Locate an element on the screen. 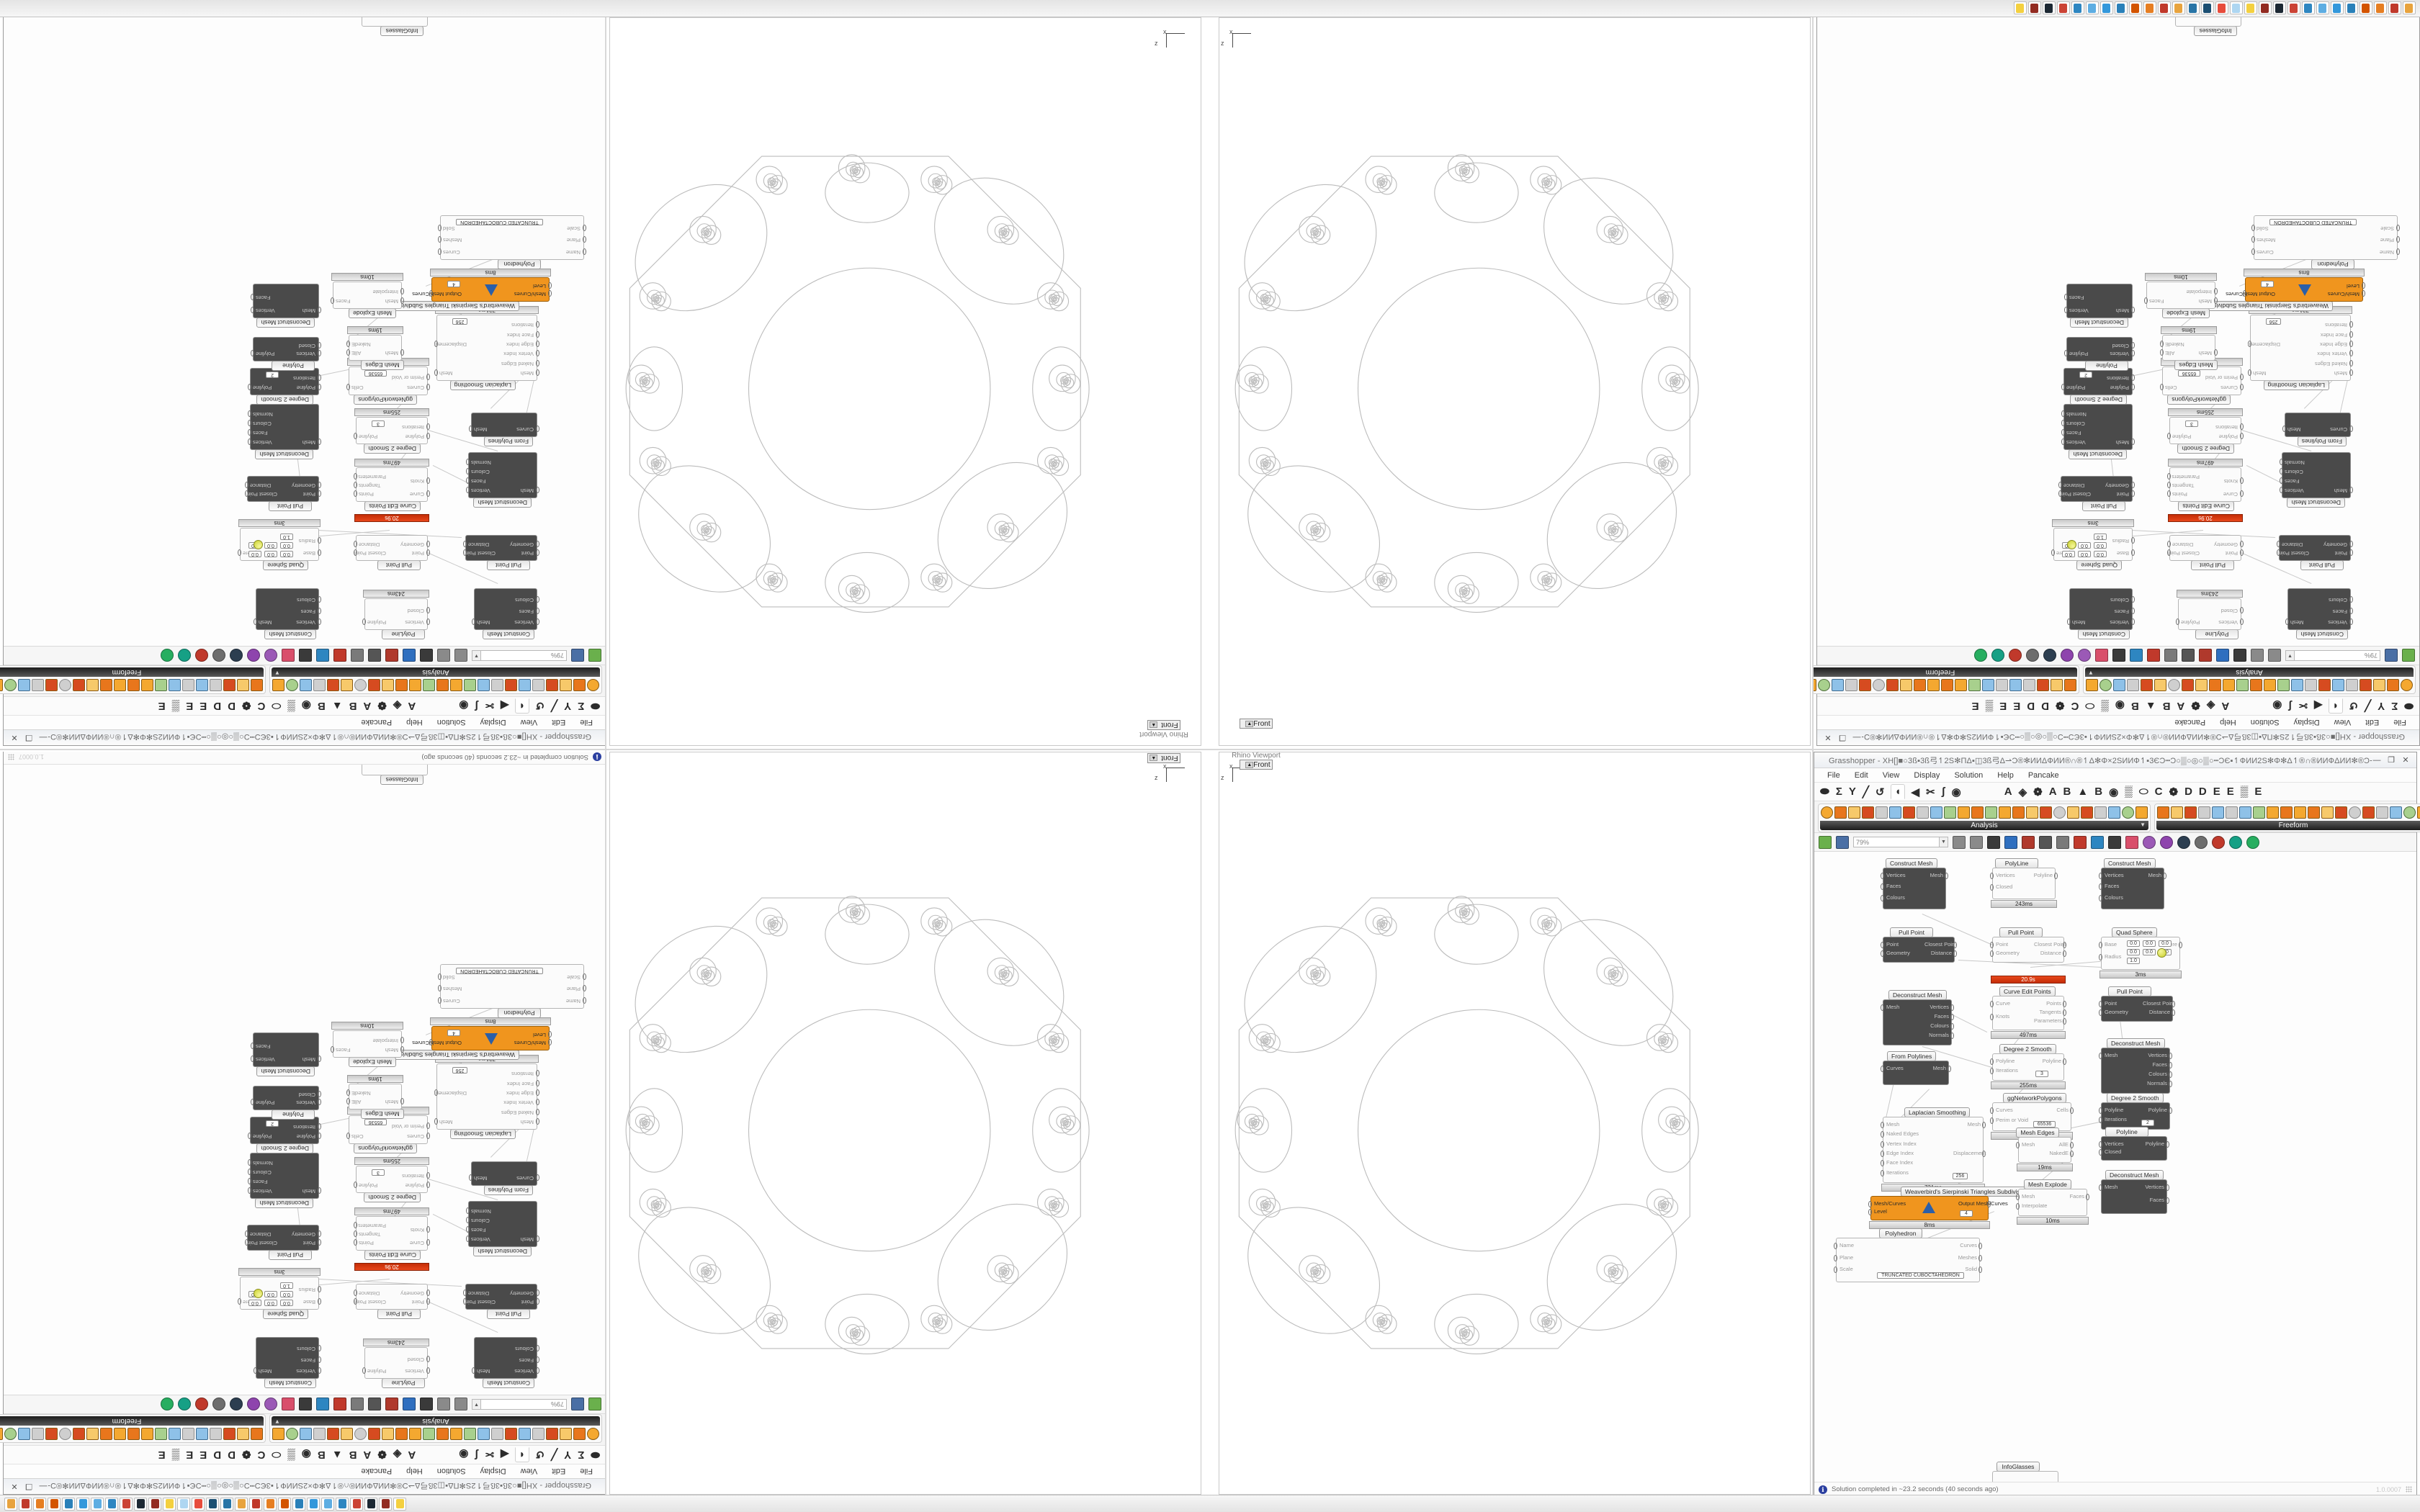 This screenshot has width=2420, height=1512. search-icon is located at coordinates (2080, 842).